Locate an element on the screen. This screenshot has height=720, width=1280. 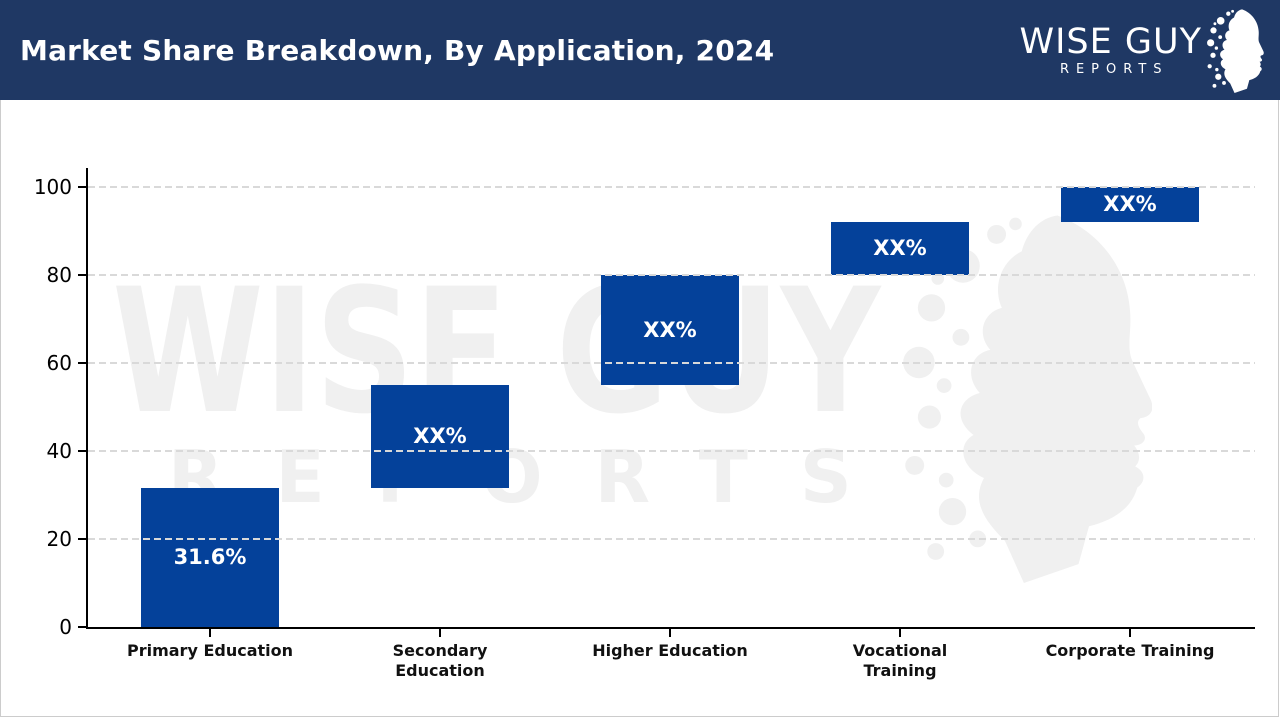
x-tick-label-higher-education: Higher Education is located at coordinates (670, 651).